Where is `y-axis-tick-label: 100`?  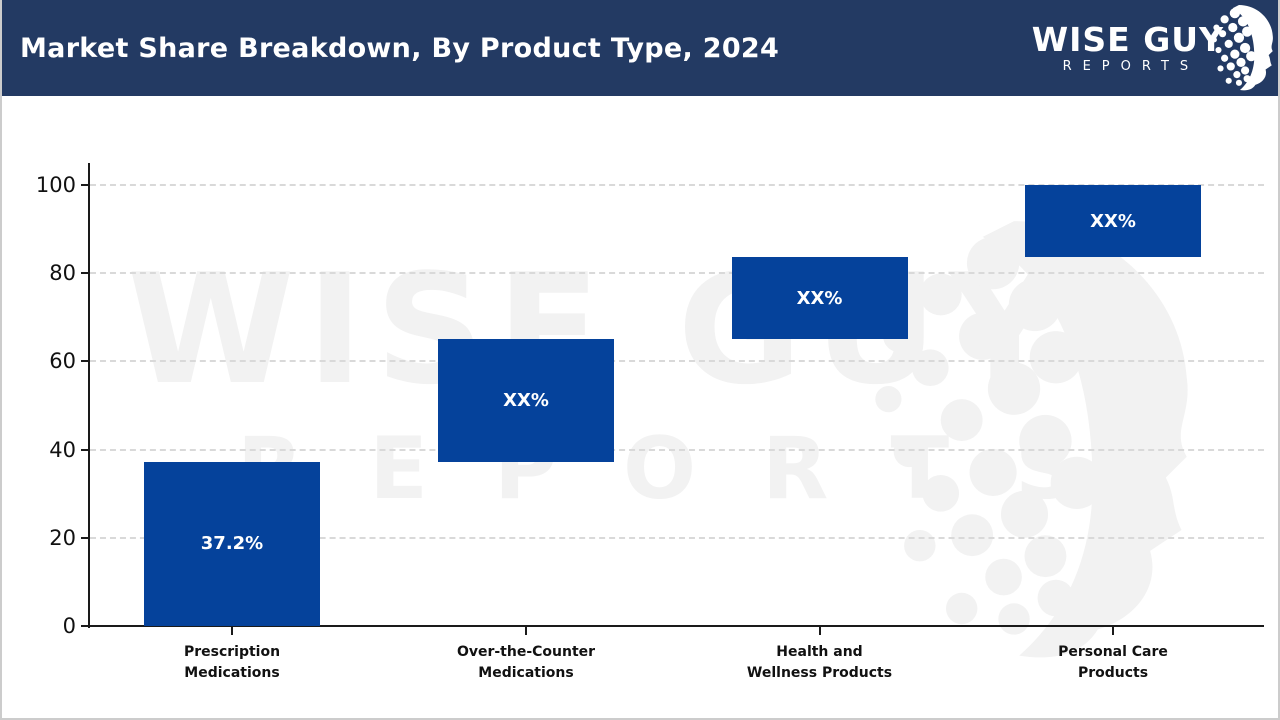
y-axis-tick-label: 100 is located at coordinates (55, 185).